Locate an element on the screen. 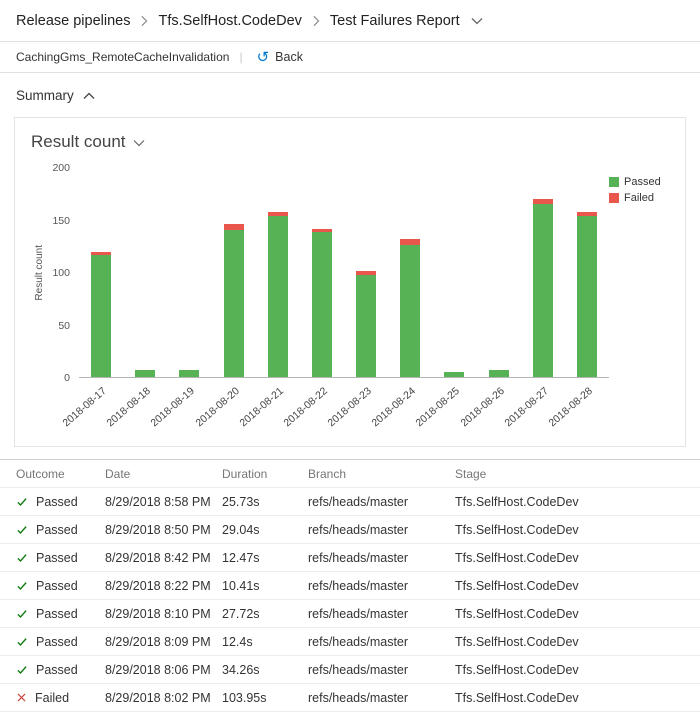 The width and height of the screenshot is (700, 716). breadcrumb-item-current: Test Failures Report is located at coordinates (394, 20).